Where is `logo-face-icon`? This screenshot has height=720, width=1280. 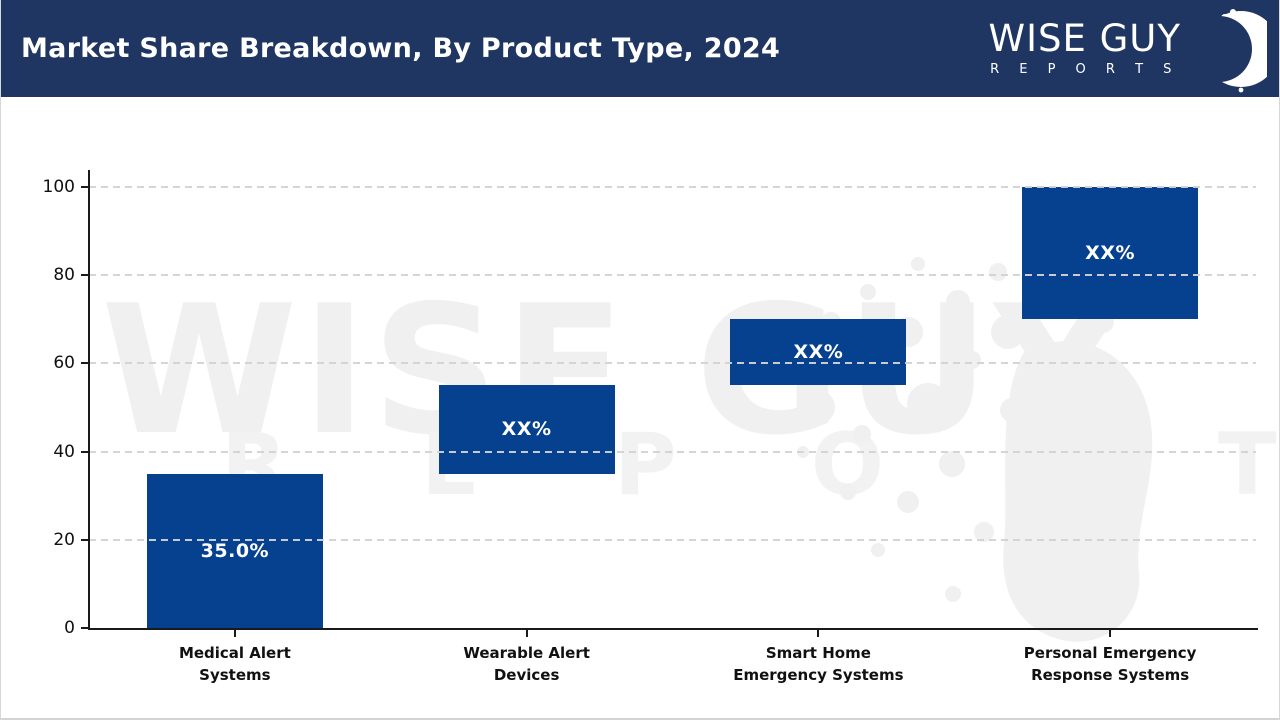
logo-face-icon is located at coordinates (1226, 50).